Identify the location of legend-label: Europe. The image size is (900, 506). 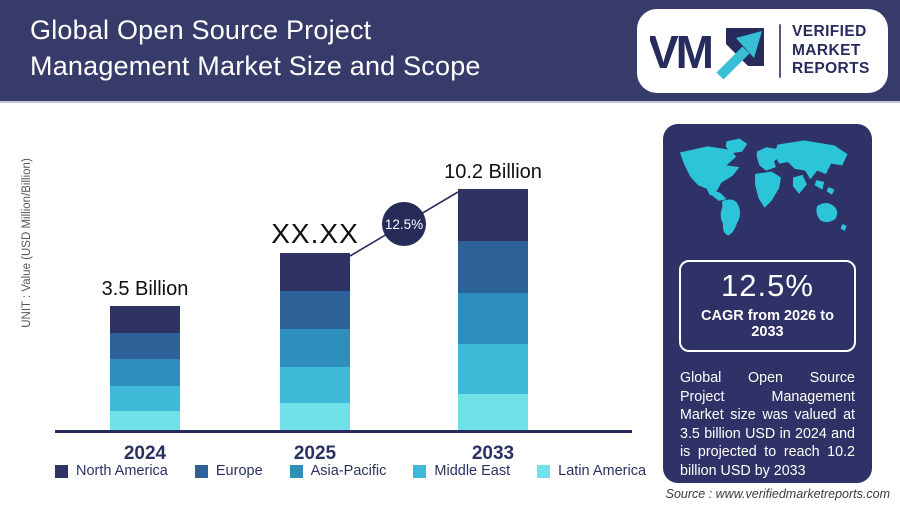
(239, 471).